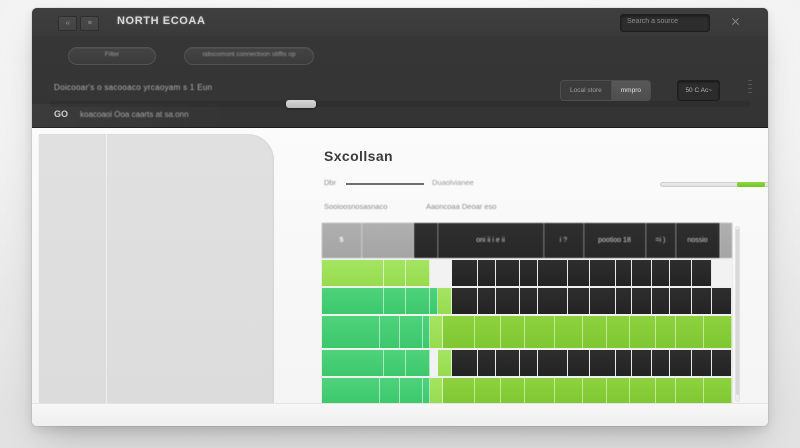  What do you see at coordinates (630, 90) in the screenshot?
I see `segment-mmpro: mmpro` at bounding box center [630, 90].